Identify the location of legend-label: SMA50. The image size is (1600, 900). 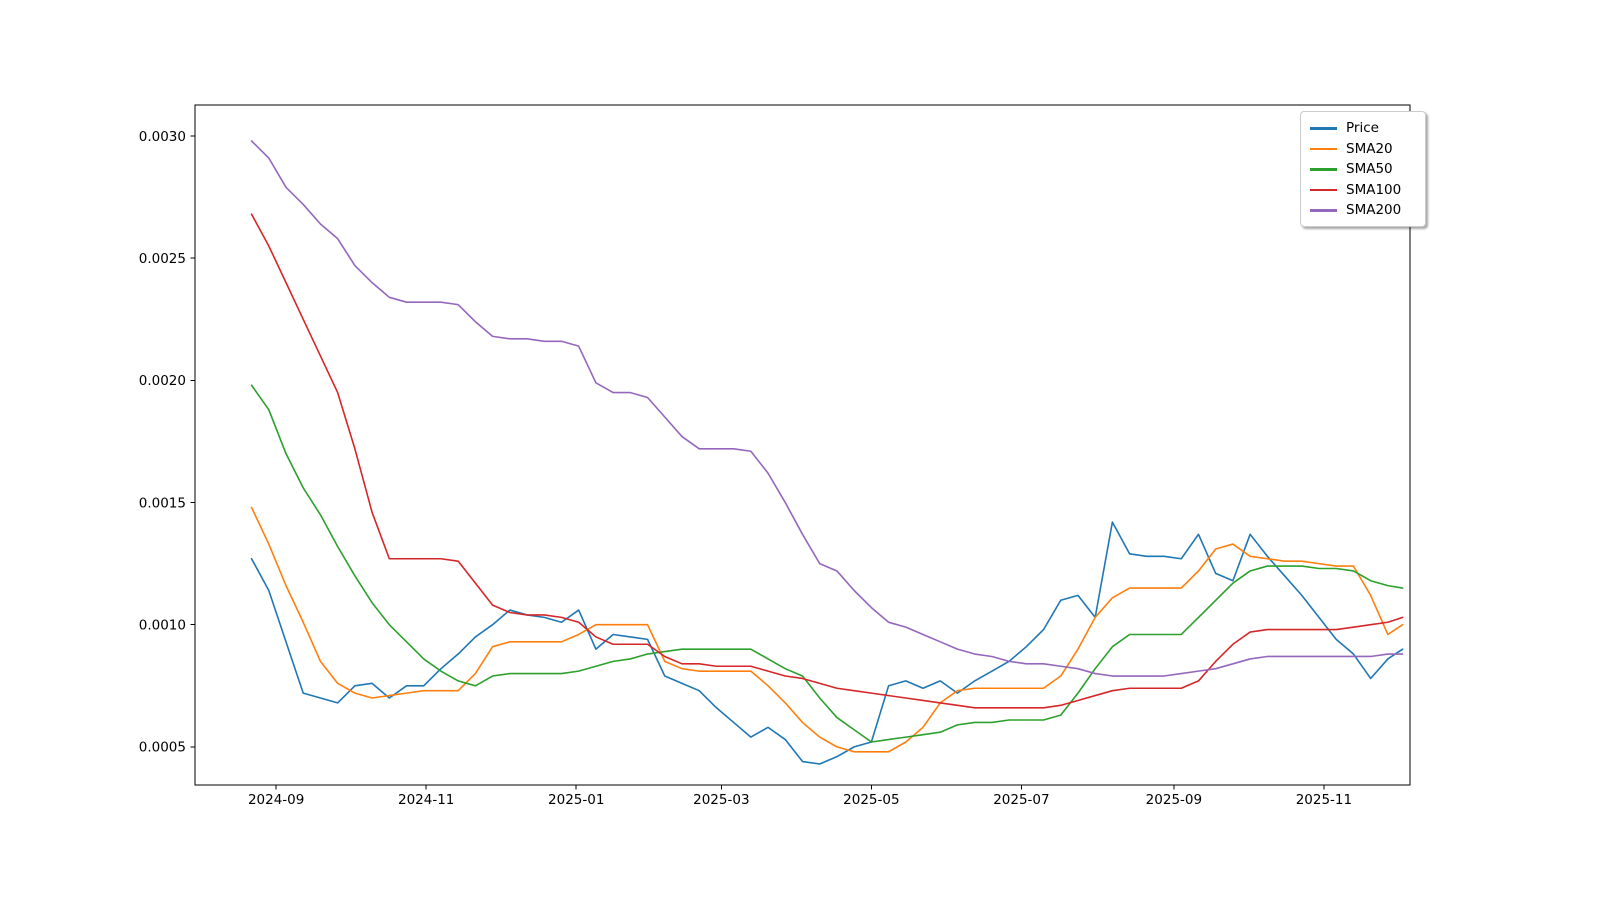
(1369, 169).